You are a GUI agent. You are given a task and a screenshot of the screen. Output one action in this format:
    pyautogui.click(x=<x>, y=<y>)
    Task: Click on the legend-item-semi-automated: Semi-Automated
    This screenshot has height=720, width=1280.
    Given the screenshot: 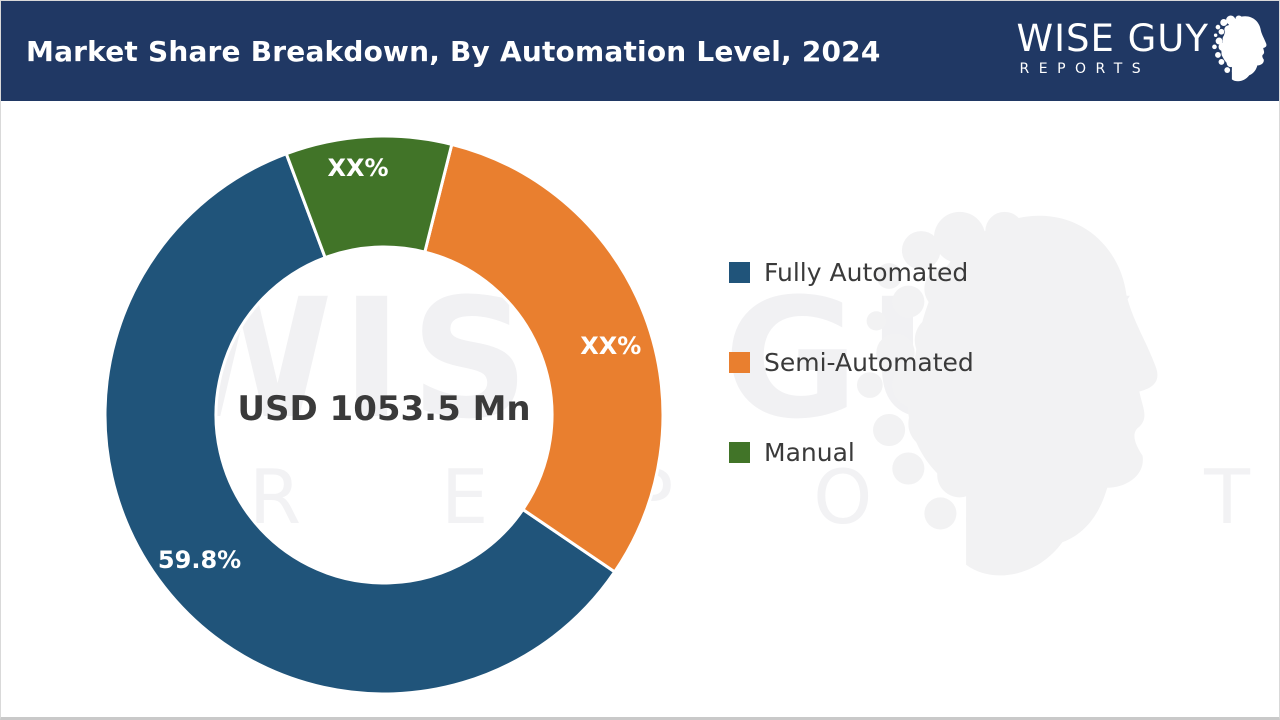 What is the action you would take?
    pyautogui.click(x=851, y=362)
    